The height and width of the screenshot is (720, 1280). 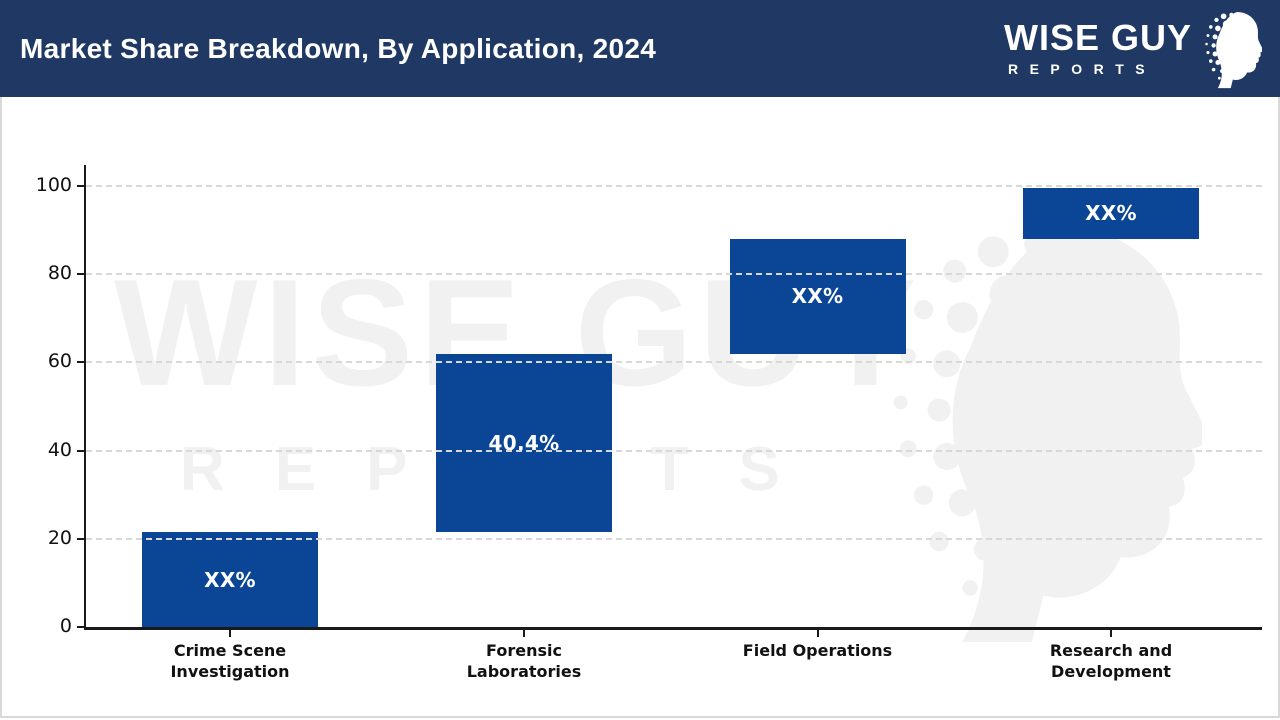 What do you see at coordinates (524, 443) in the screenshot?
I see `bar-segment: 40.4%` at bounding box center [524, 443].